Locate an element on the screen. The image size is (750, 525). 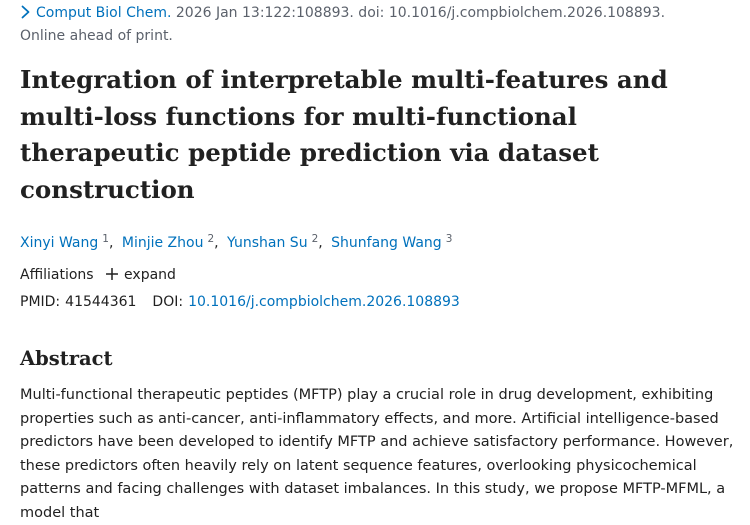
plus-icon is located at coordinates (112, 274).